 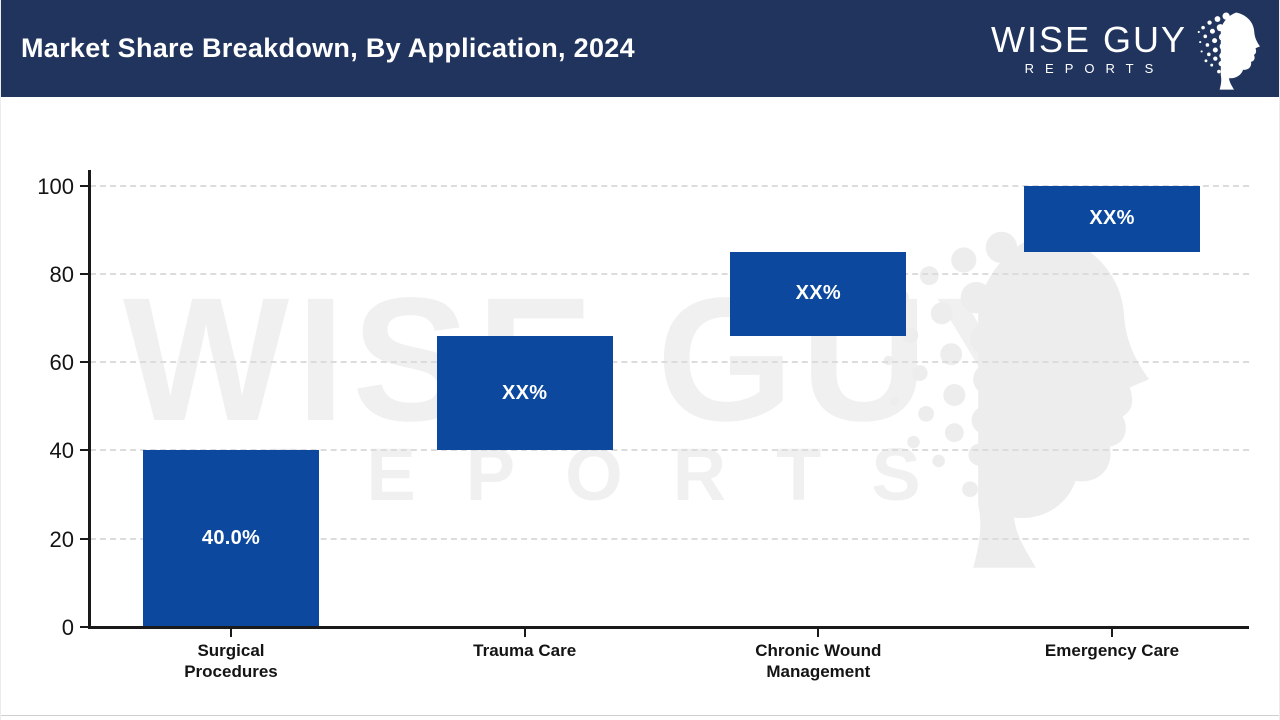 What do you see at coordinates (61, 274) in the screenshot?
I see `y-axis-tick-label: 80` at bounding box center [61, 274].